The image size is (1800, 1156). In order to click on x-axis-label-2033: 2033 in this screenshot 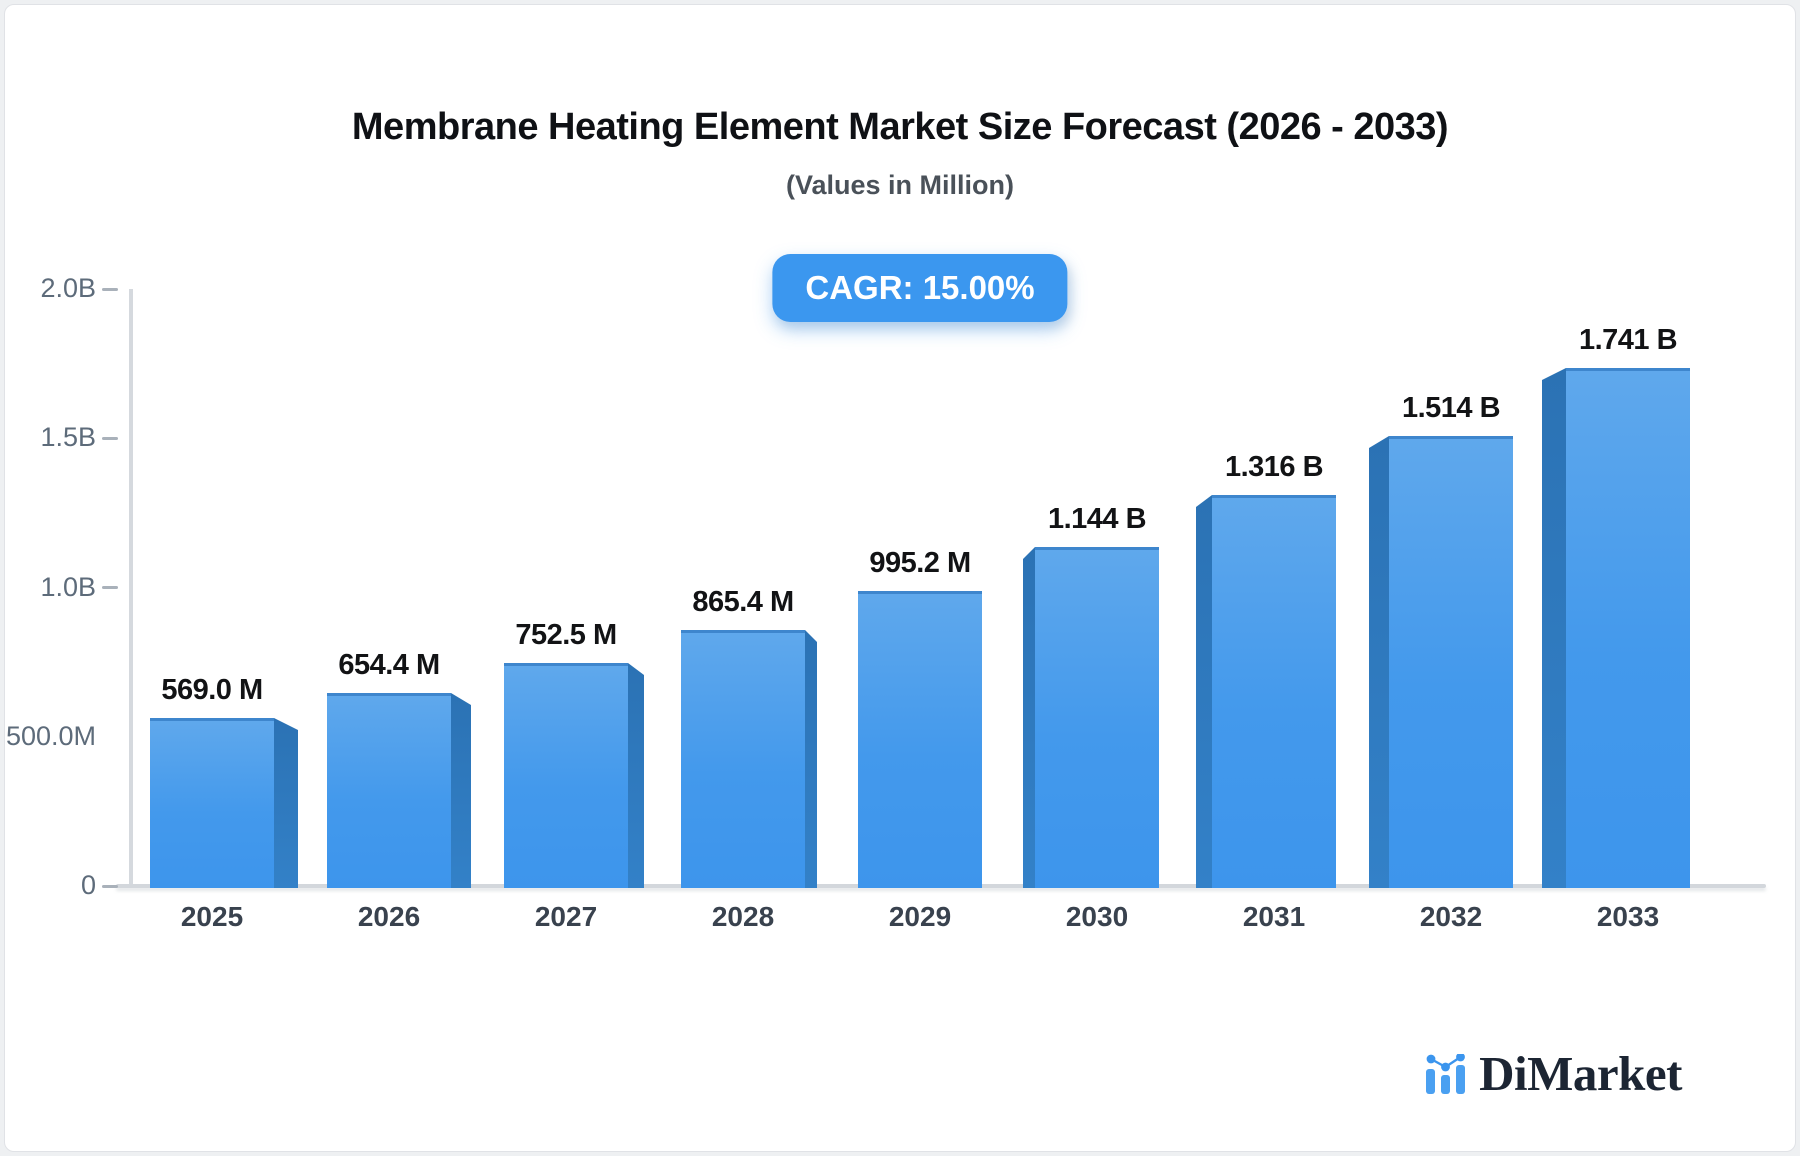, I will do `click(1628, 916)`.